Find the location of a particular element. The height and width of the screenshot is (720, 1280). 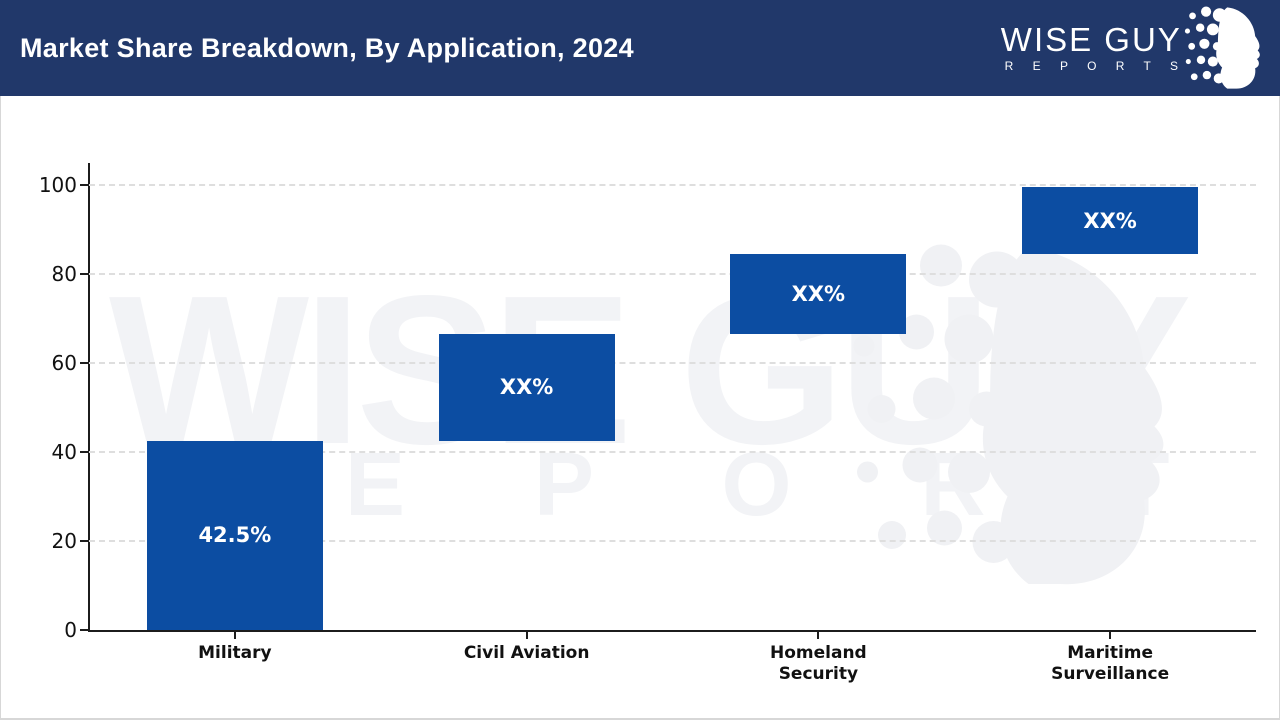

y-tick-label-40: 40 is located at coordinates (64, 452).